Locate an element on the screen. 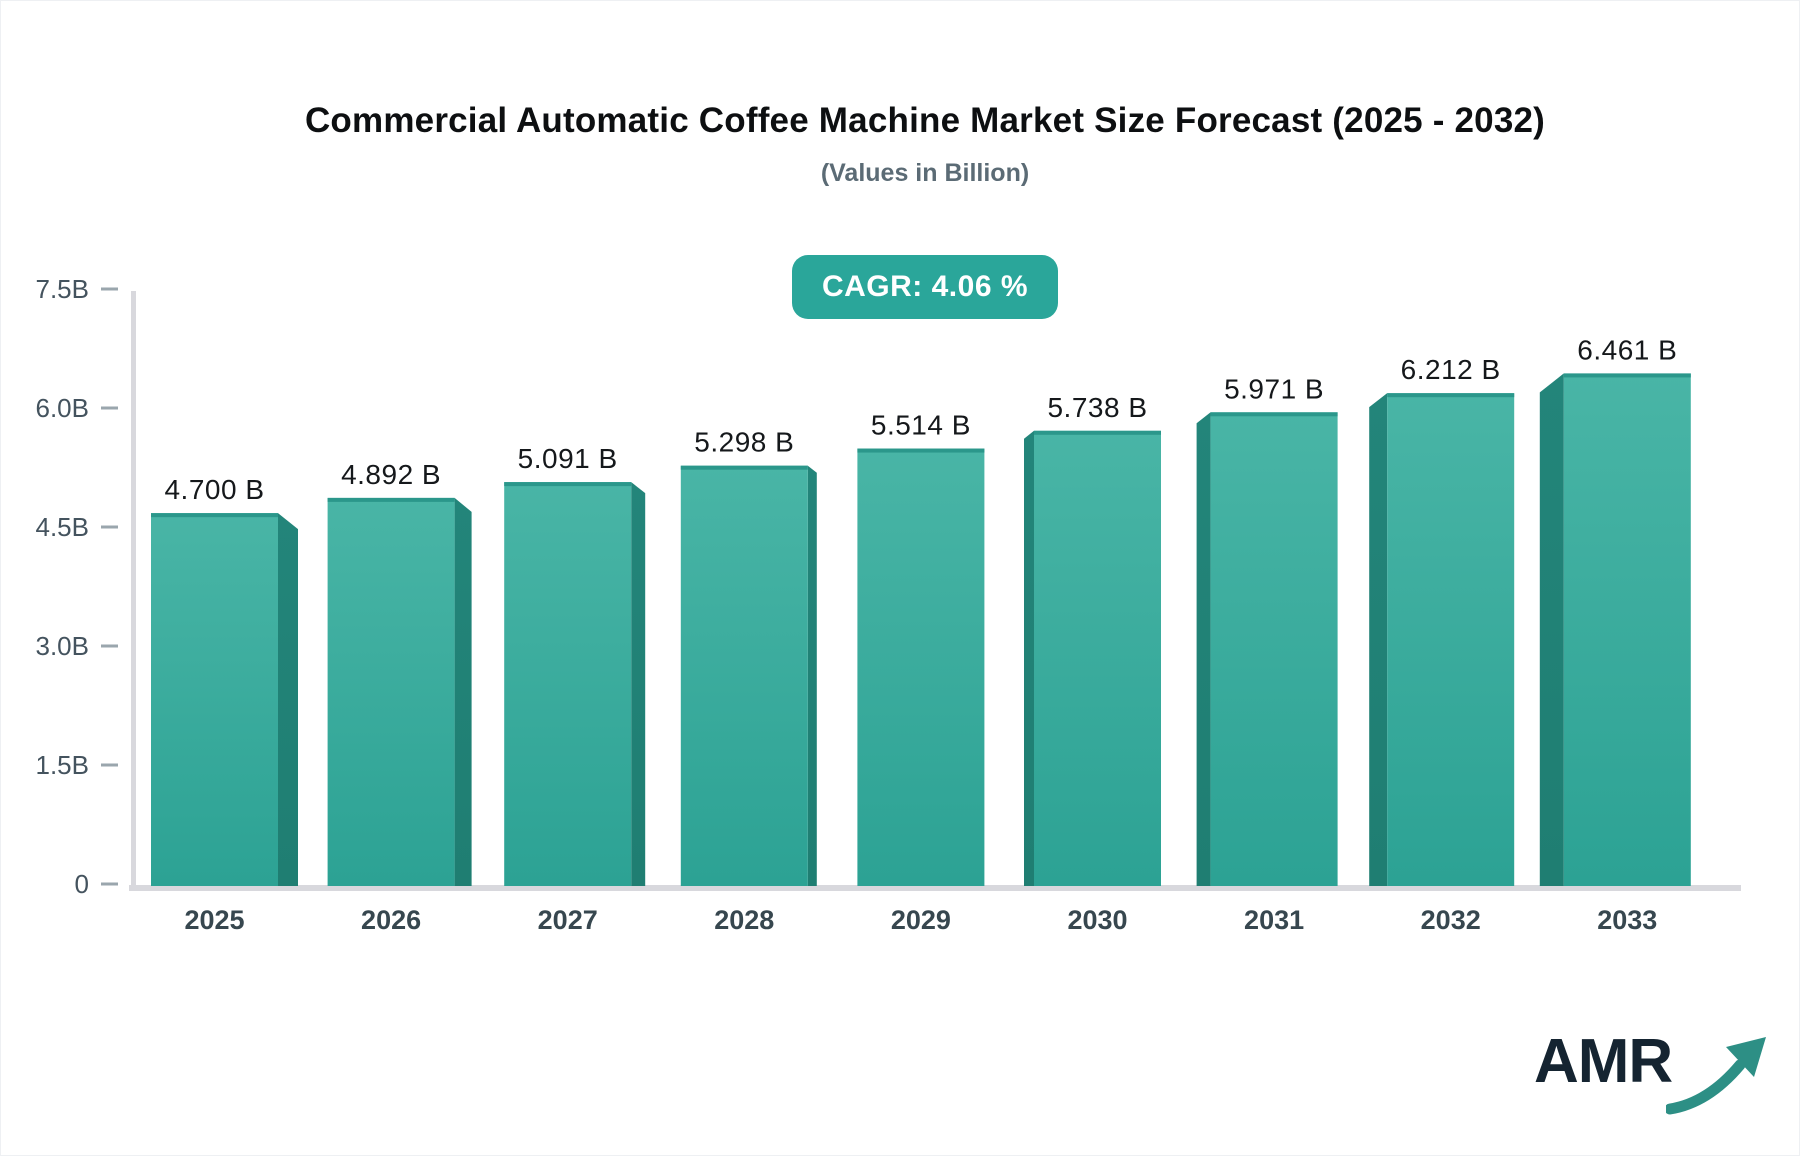  y-axis-line is located at coordinates (133, 591).